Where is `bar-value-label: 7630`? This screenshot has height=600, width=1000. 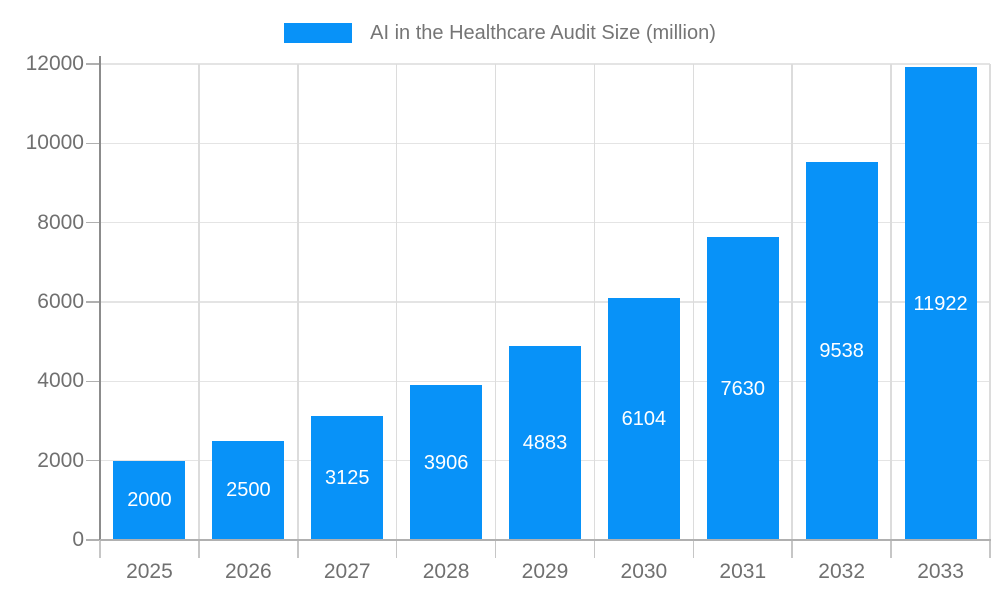
bar-value-label: 7630 is located at coordinates (743, 388).